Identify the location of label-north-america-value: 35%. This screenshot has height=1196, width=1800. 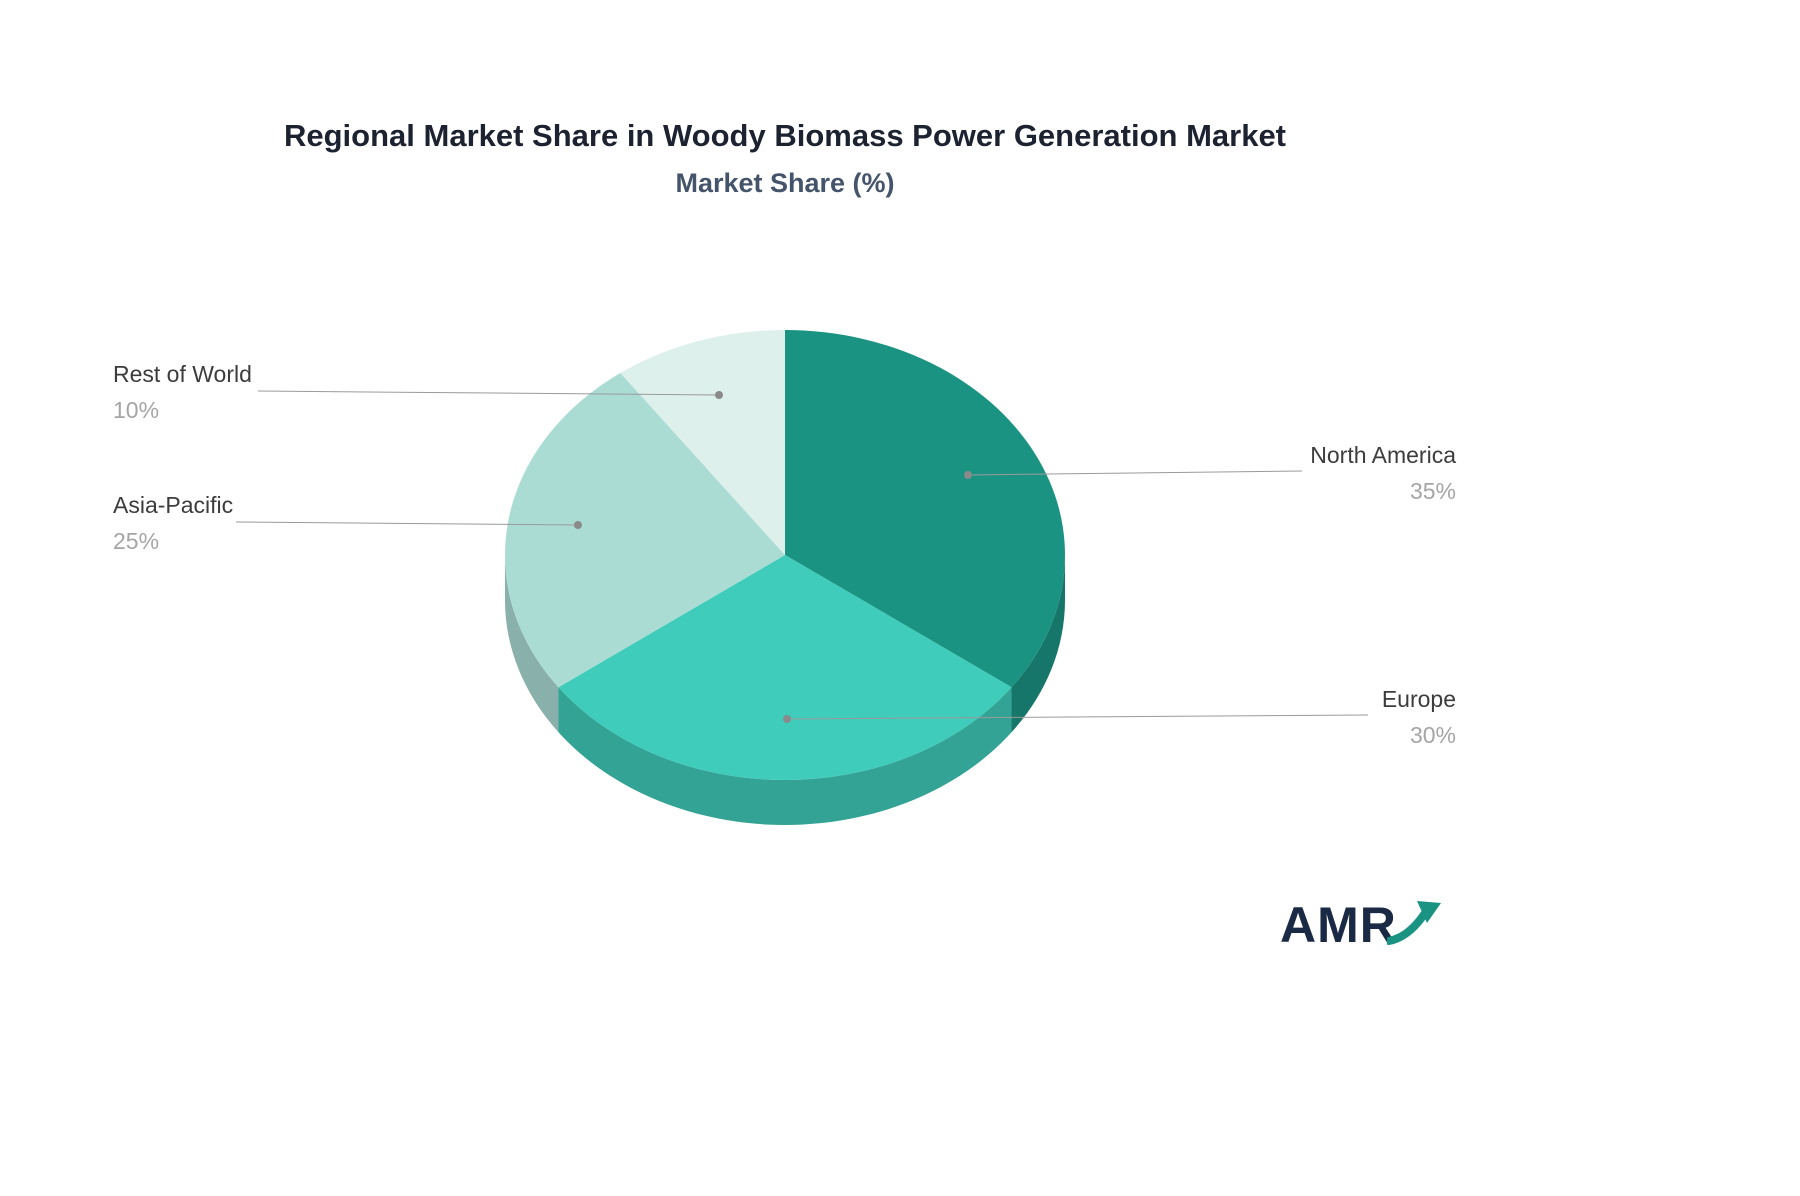
(1432, 491).